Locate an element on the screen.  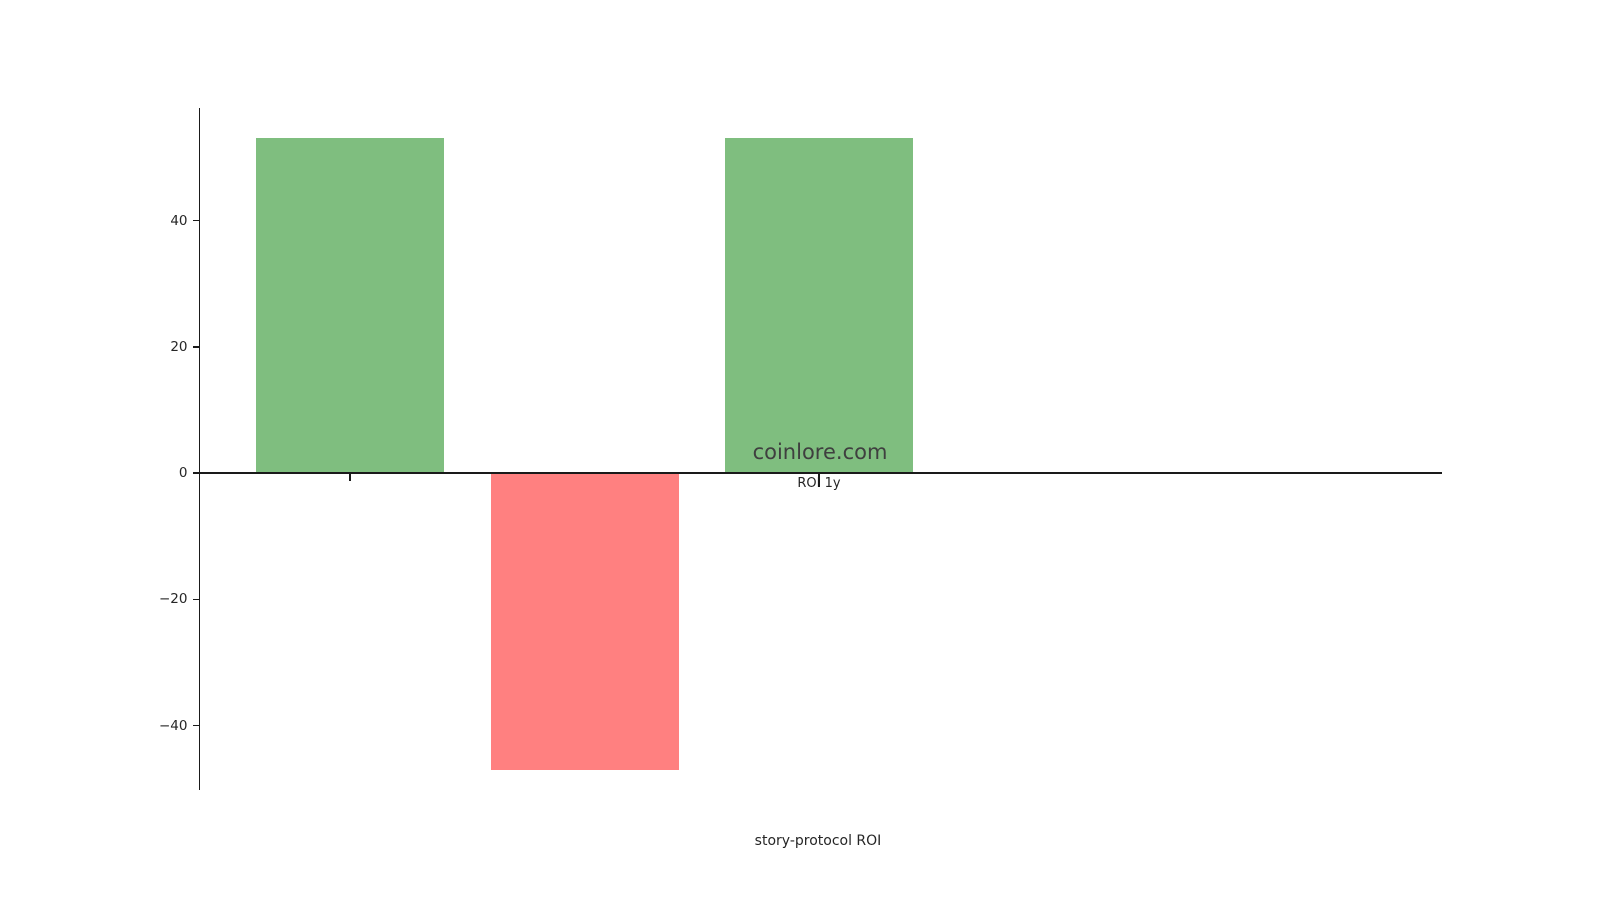
watermark-text: coinlore.com is located at coordinates (820, 452).